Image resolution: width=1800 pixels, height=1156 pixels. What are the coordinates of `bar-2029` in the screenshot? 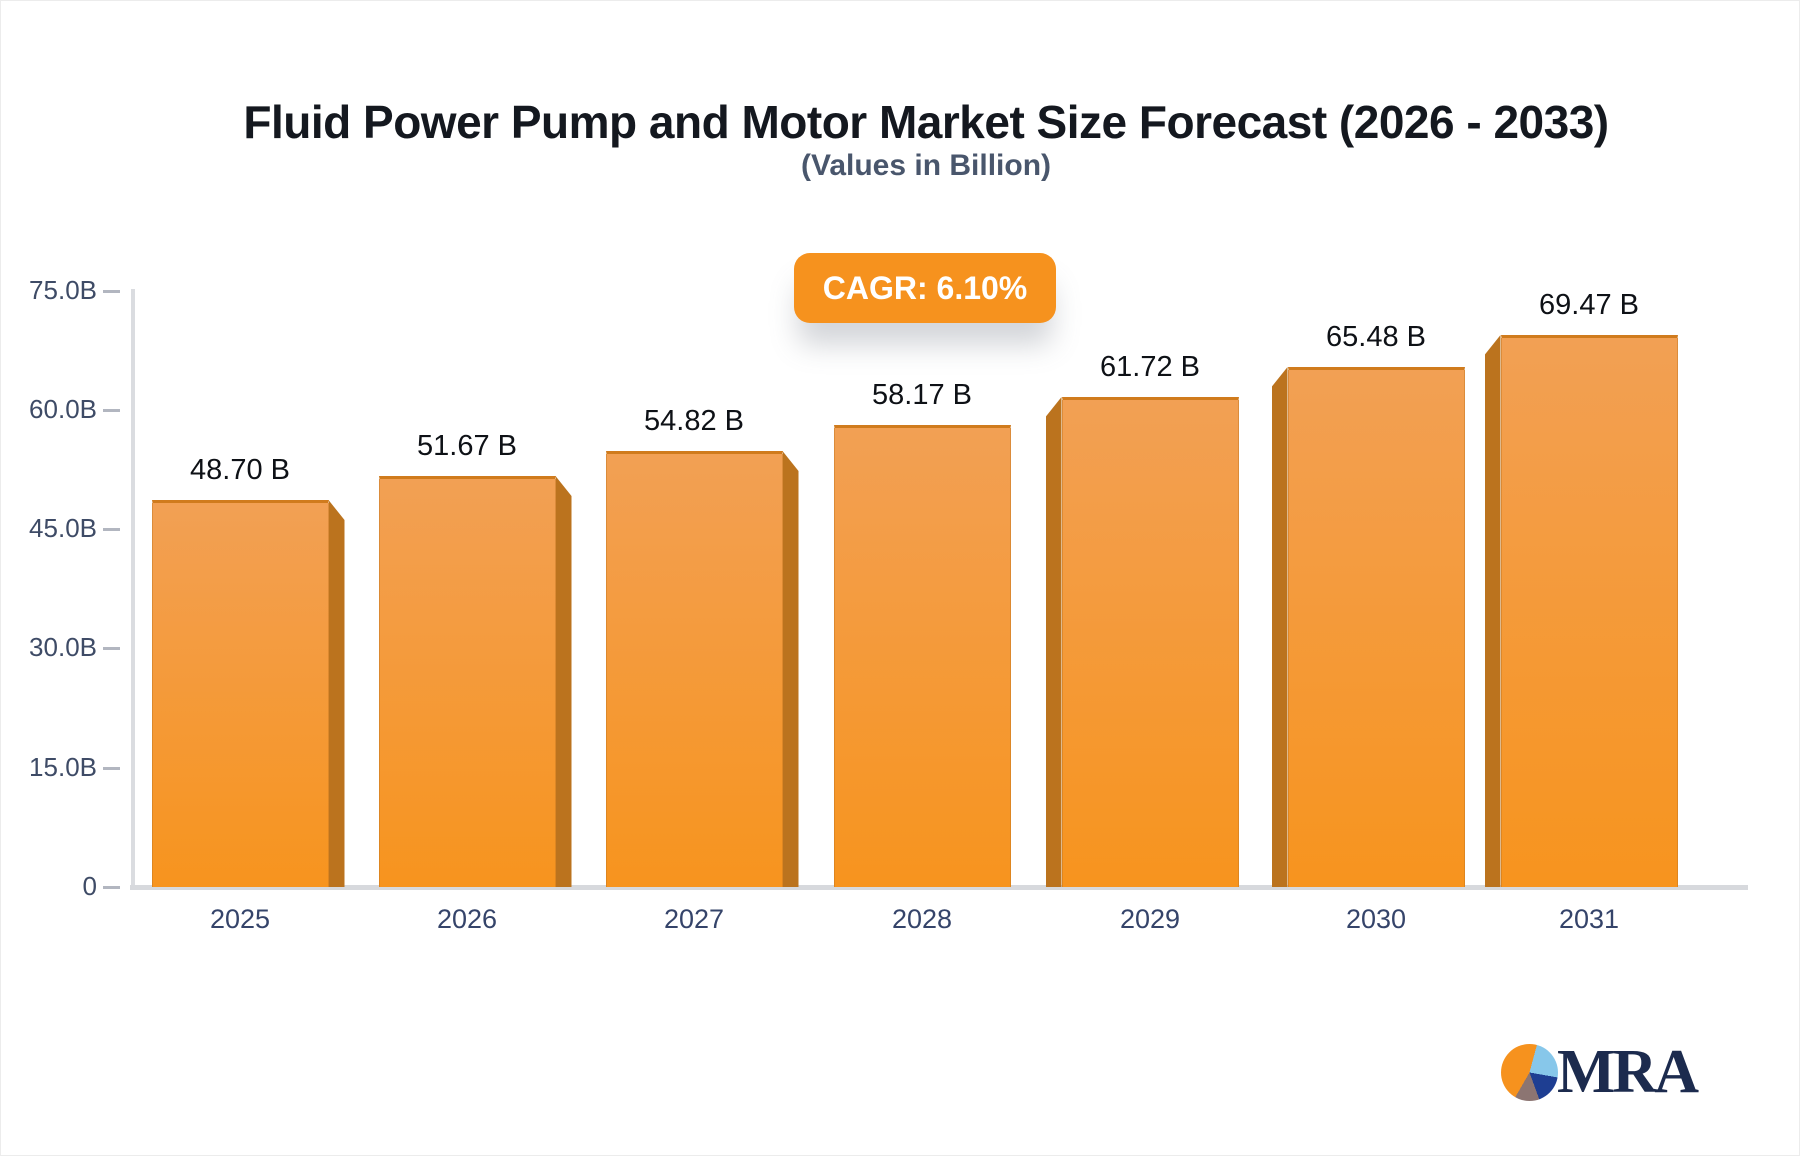 It's located at (1150, 642).